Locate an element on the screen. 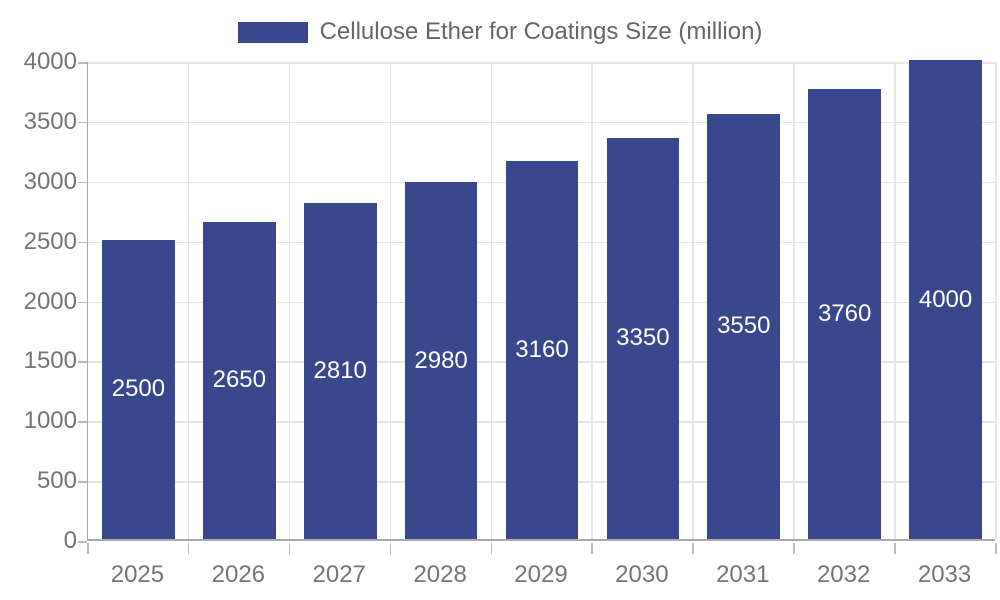 This screenshot has height=600, width=1000. bar-value-label: 3550 is located at coordinates (744, 326).